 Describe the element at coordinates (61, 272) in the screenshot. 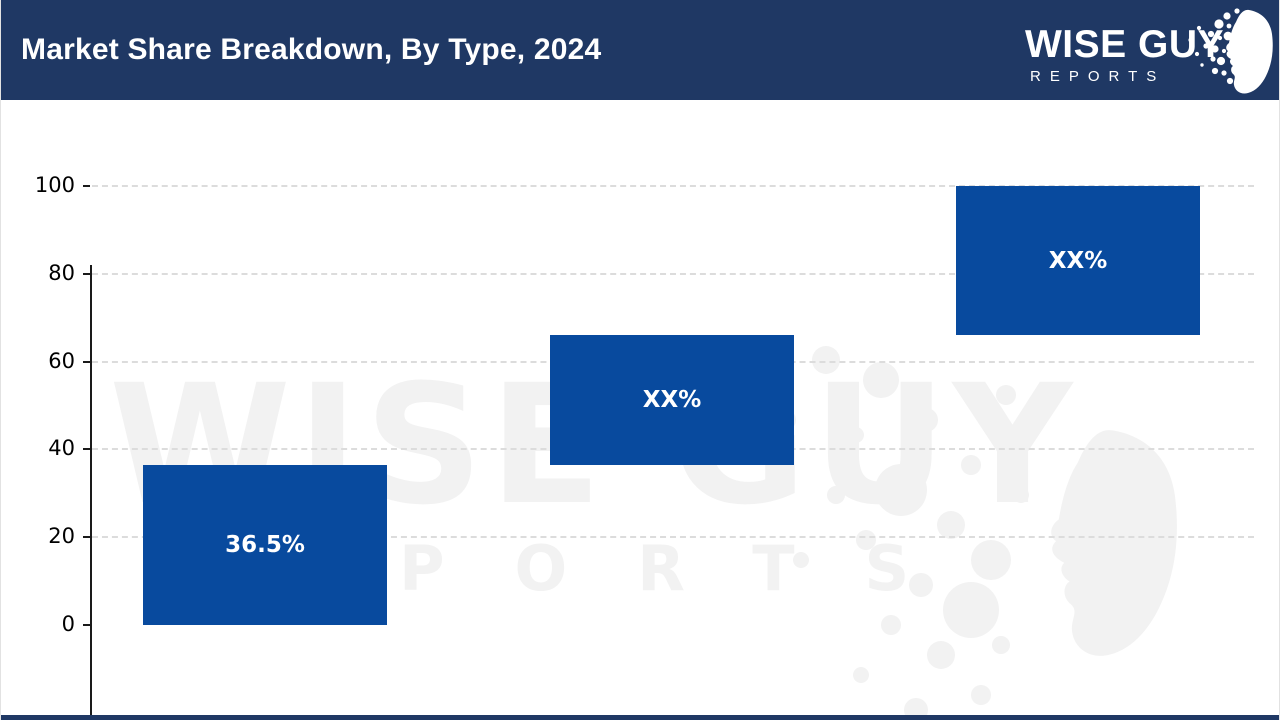

I see `y-tick-label-80: 80` at that location.